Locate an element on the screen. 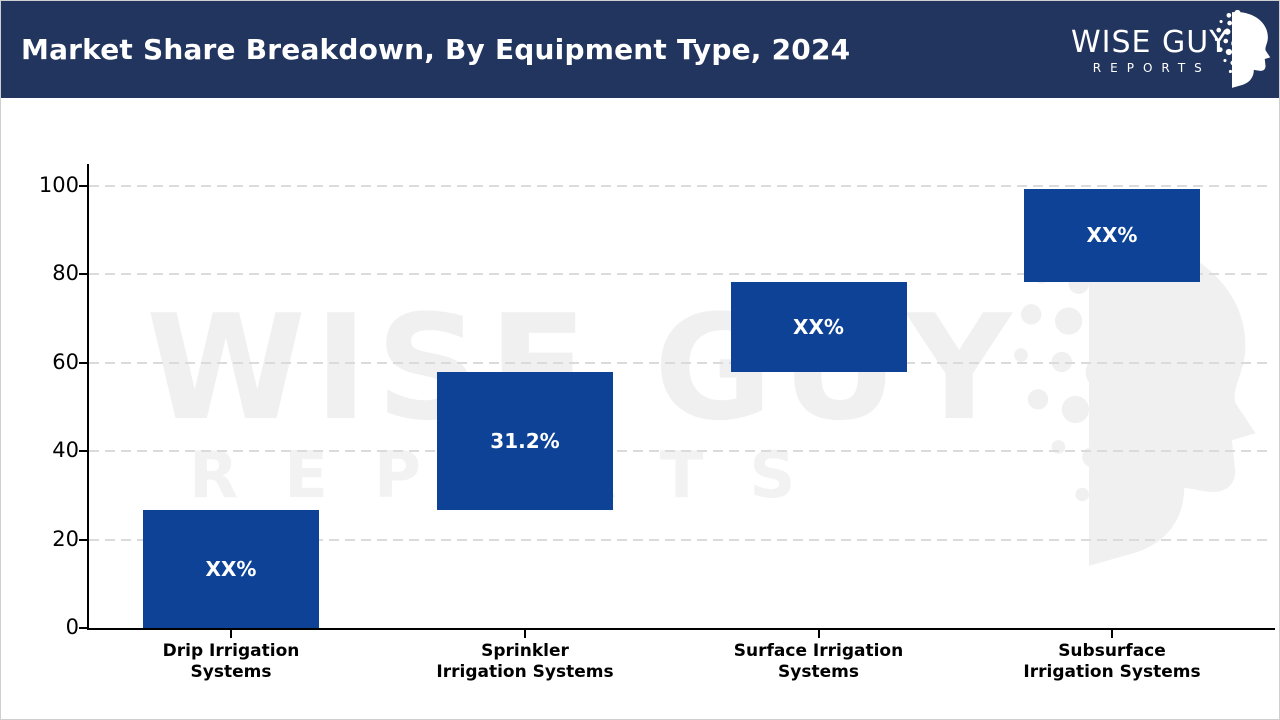 The image size is (1280, 720). x-axis-line is located at coordinates (681, 629).